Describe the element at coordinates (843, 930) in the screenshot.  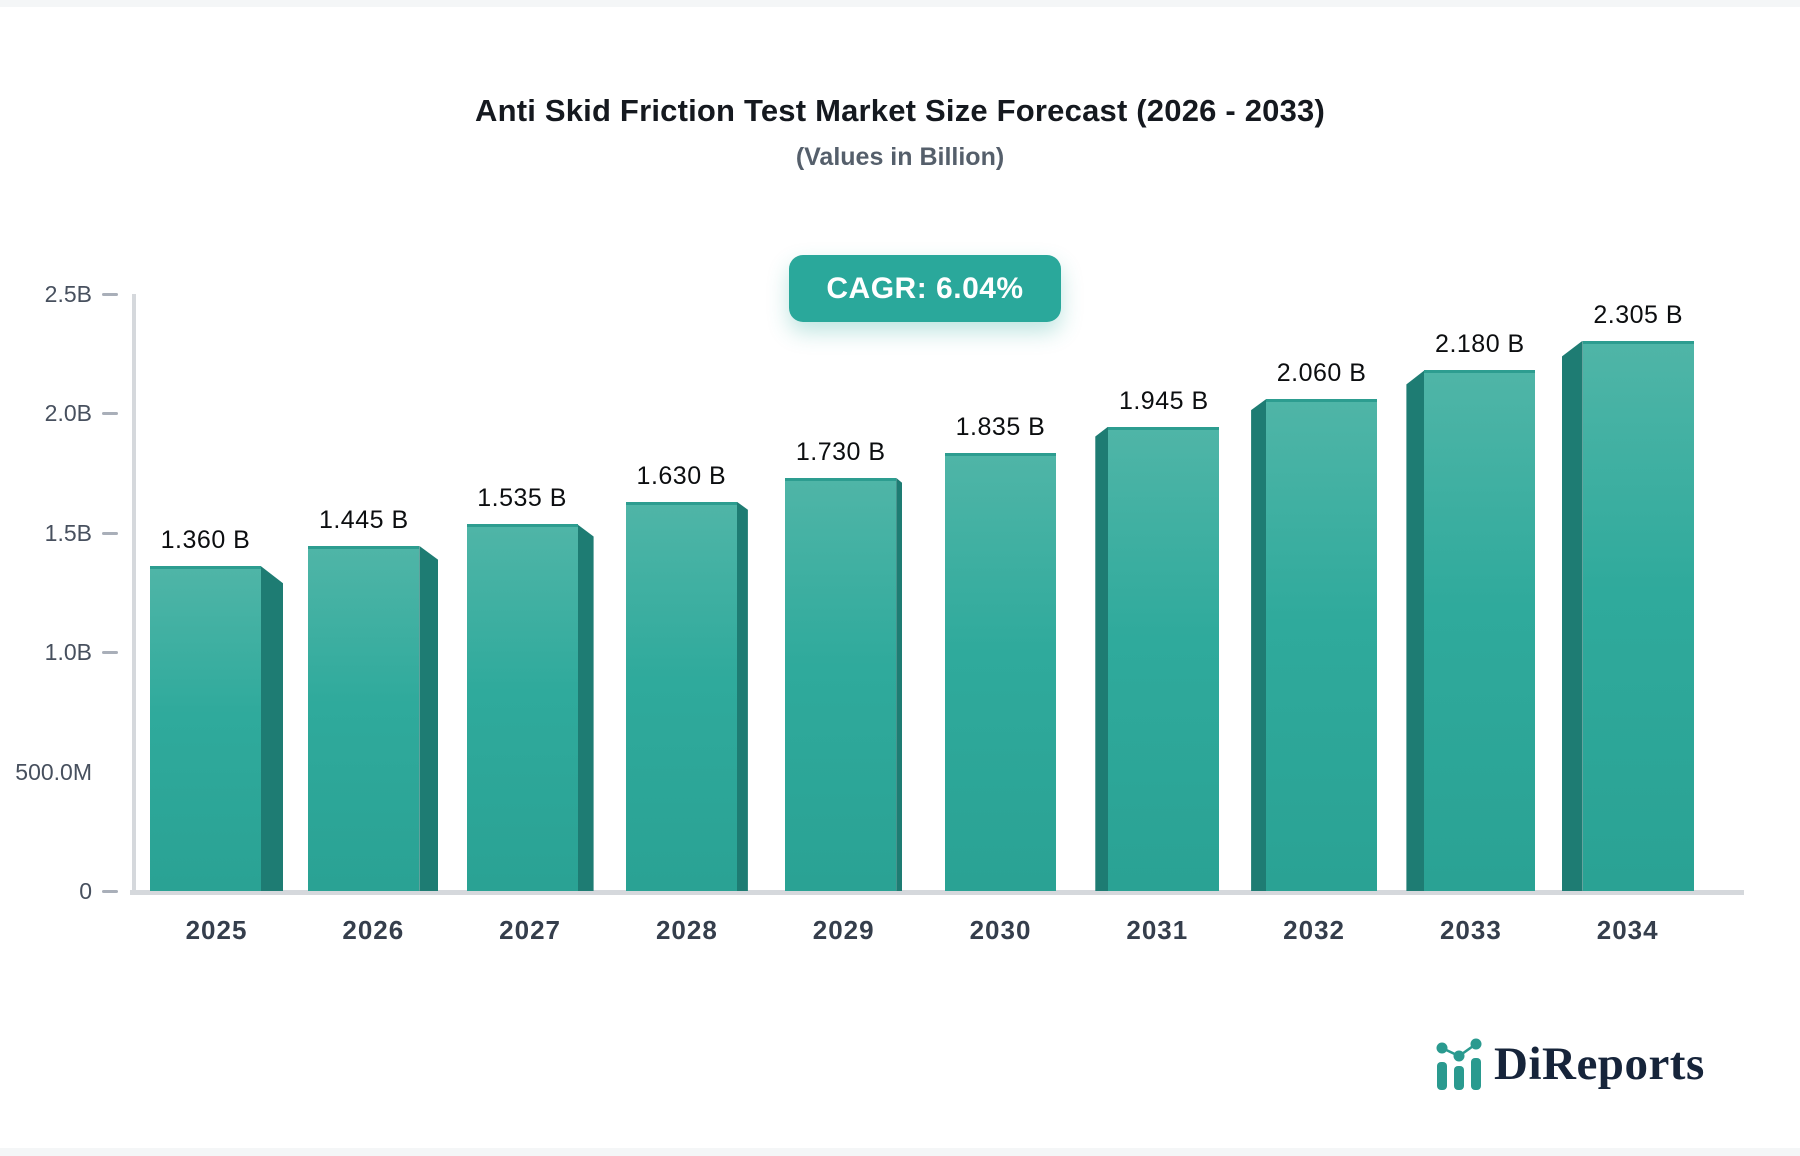
I see `x-axis-year-label: 2029` at that location.